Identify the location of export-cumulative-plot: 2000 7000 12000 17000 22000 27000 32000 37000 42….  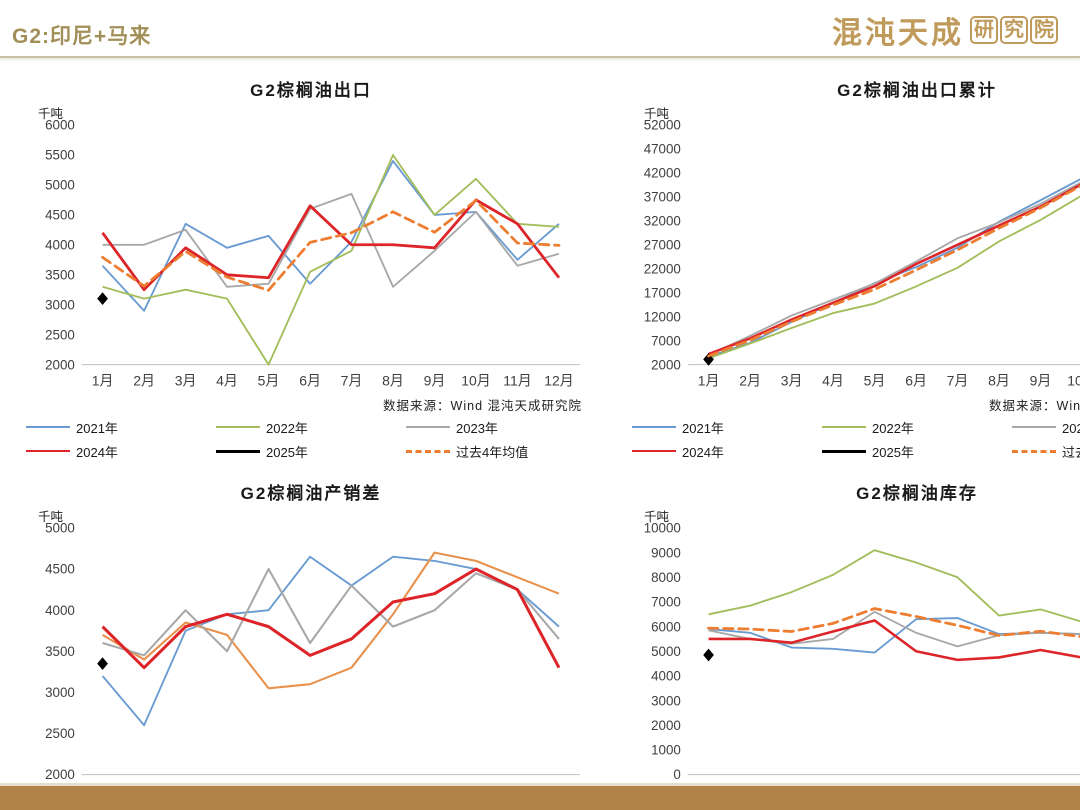
(862, 253).